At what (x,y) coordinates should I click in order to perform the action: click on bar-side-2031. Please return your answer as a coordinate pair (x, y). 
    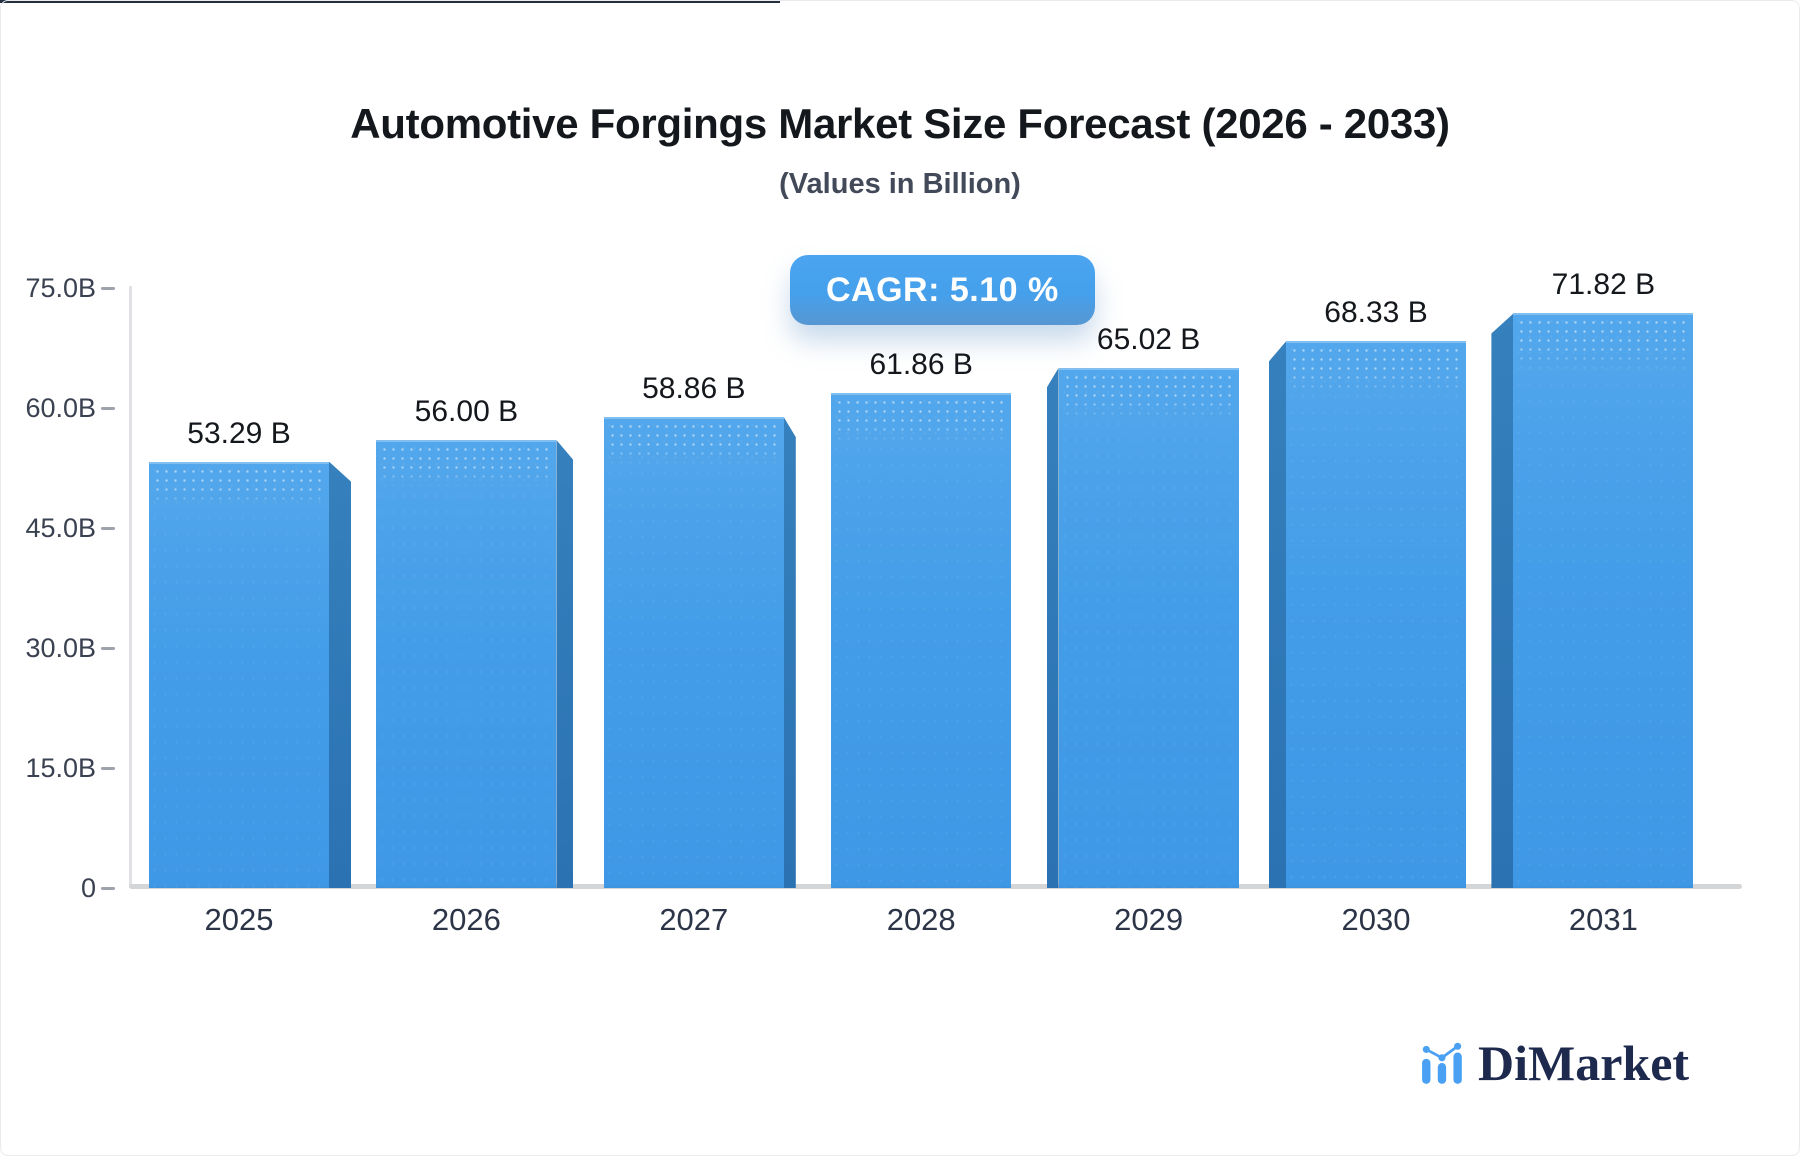
    Looking at the image, I should click on (1502, 600).